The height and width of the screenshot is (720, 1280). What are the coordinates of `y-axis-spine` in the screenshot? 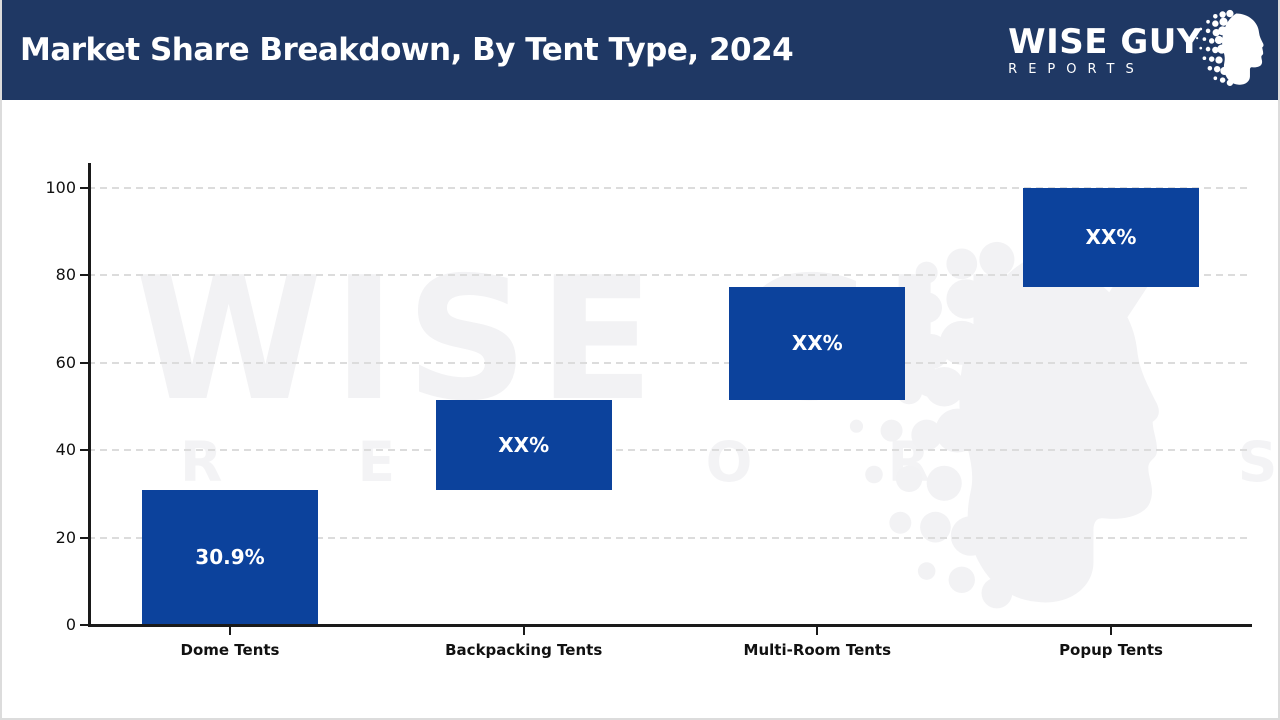 It's located at (89, 395).